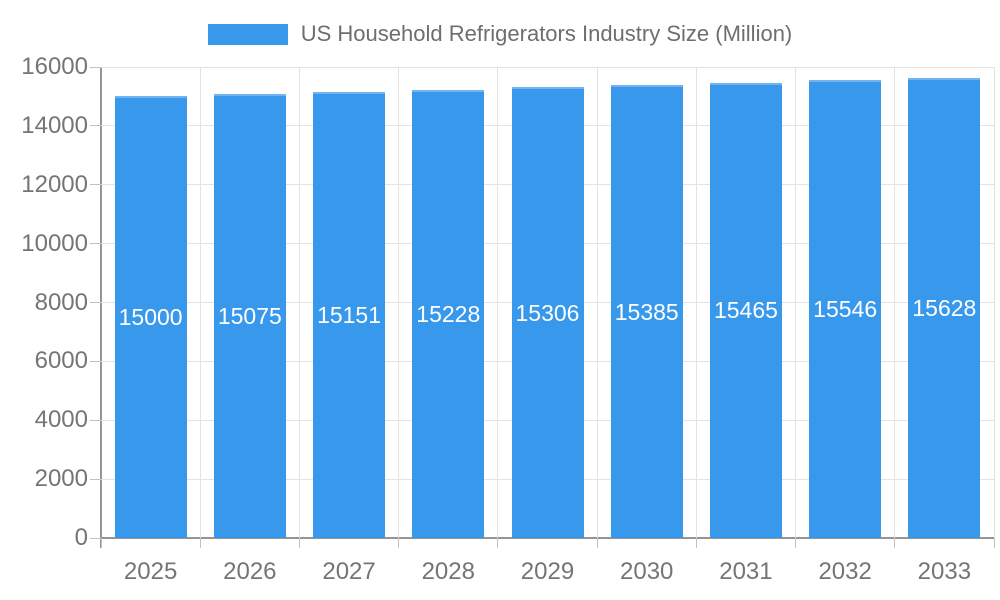  Describe the element at coordinates (349, 571) in the screenshot. I see `x-axis-label: 2027` at that location.